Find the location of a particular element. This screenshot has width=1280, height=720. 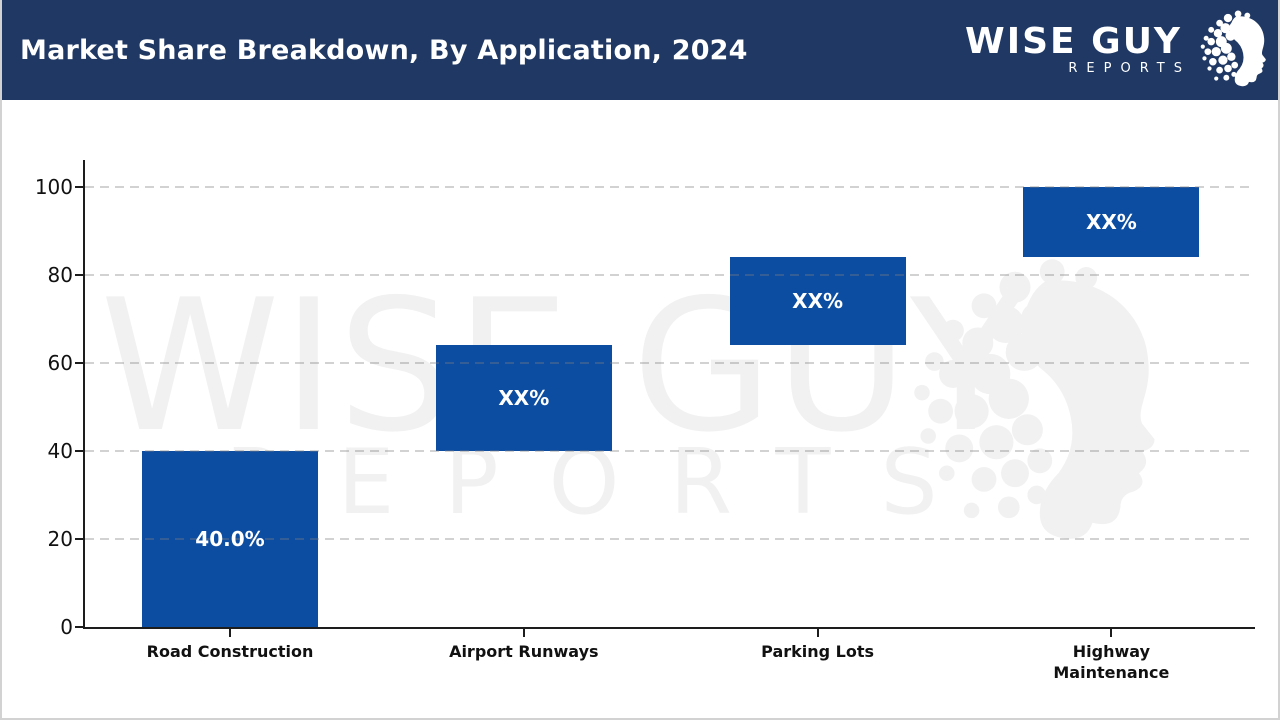

x-category-label: Highway Maintenance is located at coordinates (1111, 662).